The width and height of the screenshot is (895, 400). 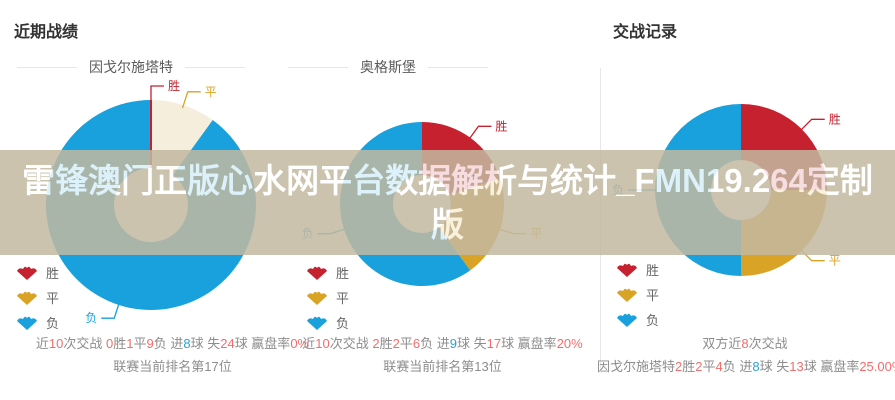 I want to click on stat-segment: 24, so click(x=227, y=343).